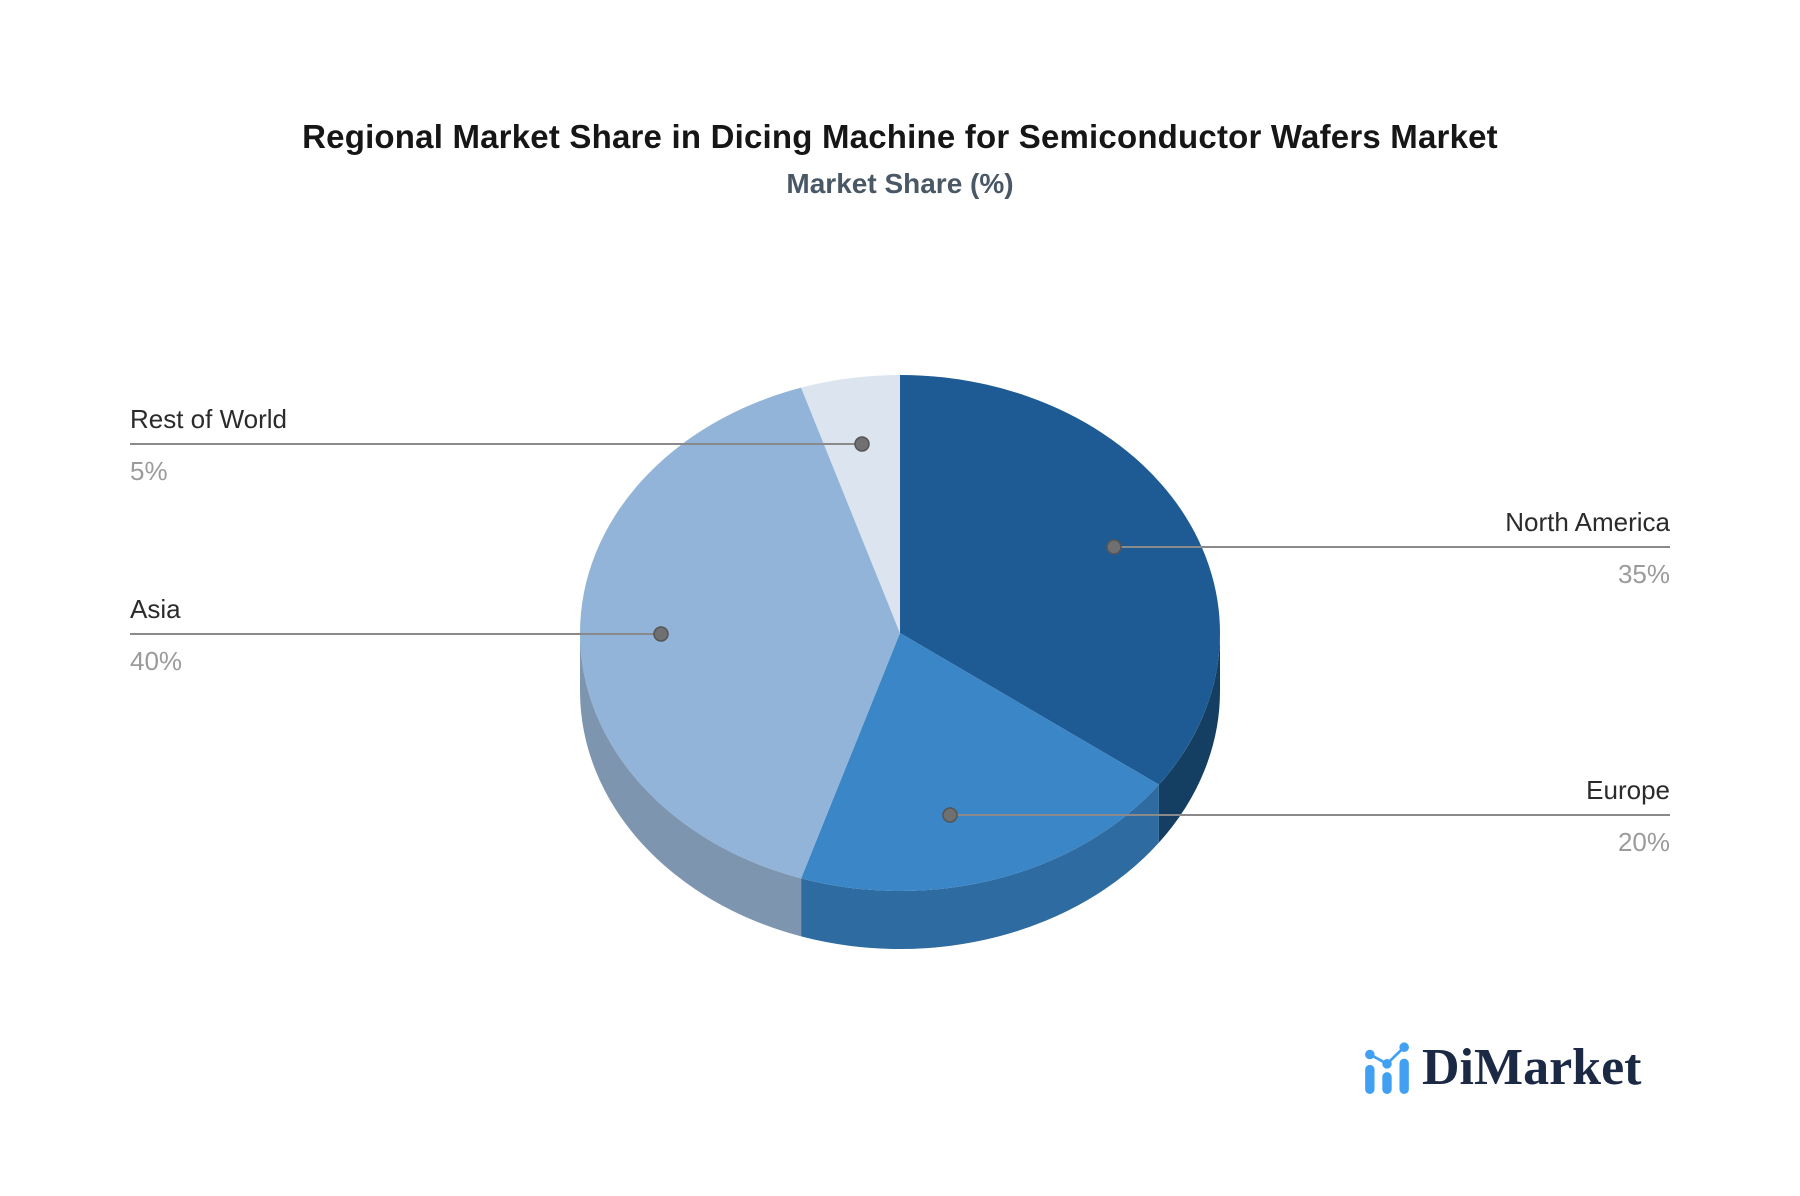  Describe the element at coordinates (900, 183) in the screenshot. I see `chart-subtitle: Market Share (%)` at that location.